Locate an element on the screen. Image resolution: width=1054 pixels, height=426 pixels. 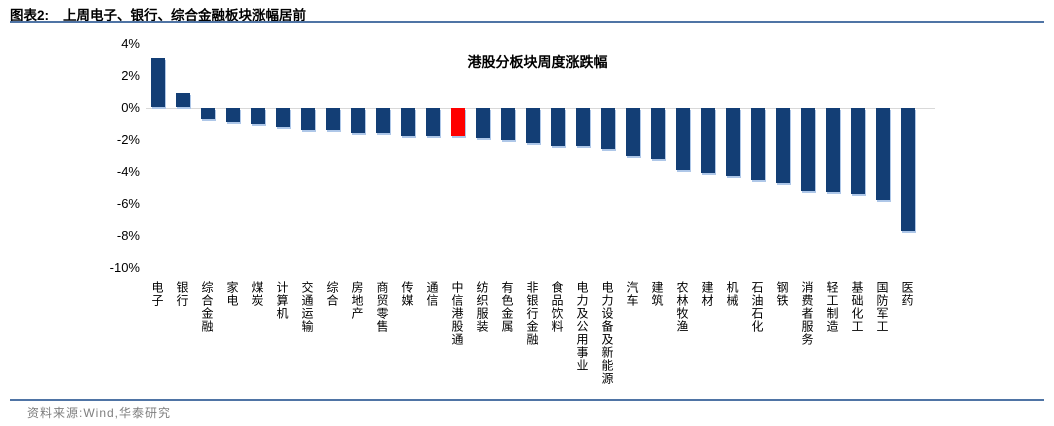
x-axis-label: 商贸零售 is located at coordinates (382, 307).